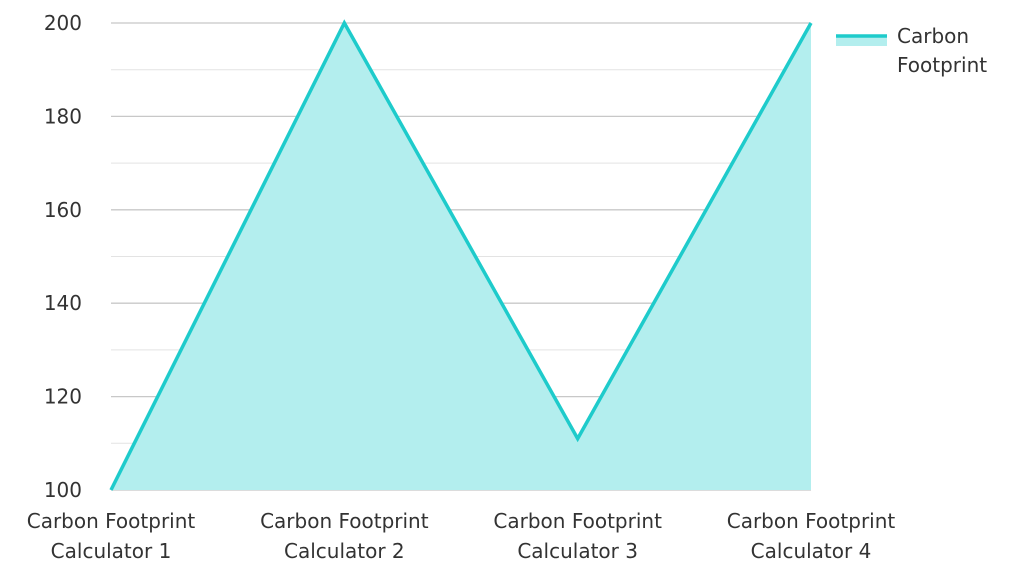 Image resolution: width=1009 pixels, height=566 pixels. I want to click on x-tick-label: Carbon Footprint Calculator 2, so click(344, 535).